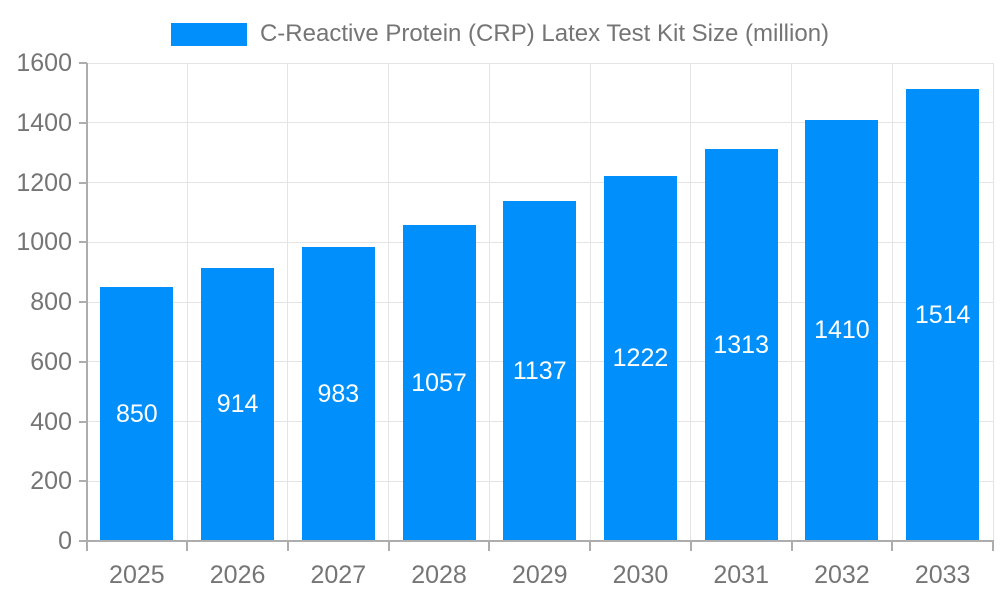 The image size is (1000, 600). Describe the element at coordinates (44, 182) in the screenshot. I see `y-axis-label: 1200` at that location.